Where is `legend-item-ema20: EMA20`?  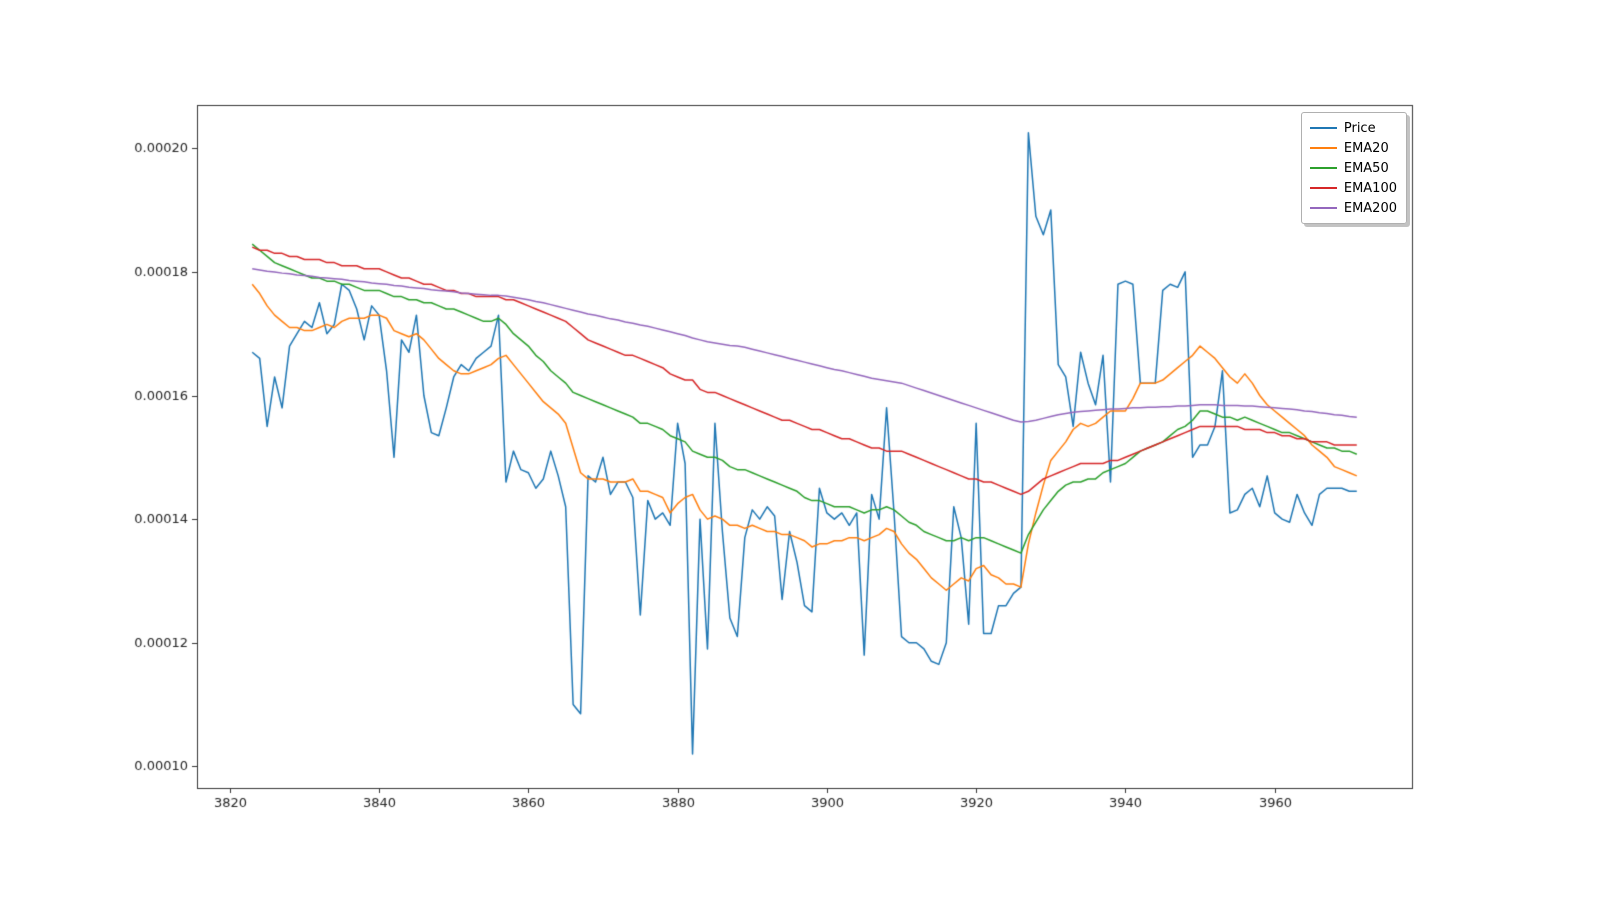
legend-item-ema20: EMA20 is located at coordinates (1353, 148).